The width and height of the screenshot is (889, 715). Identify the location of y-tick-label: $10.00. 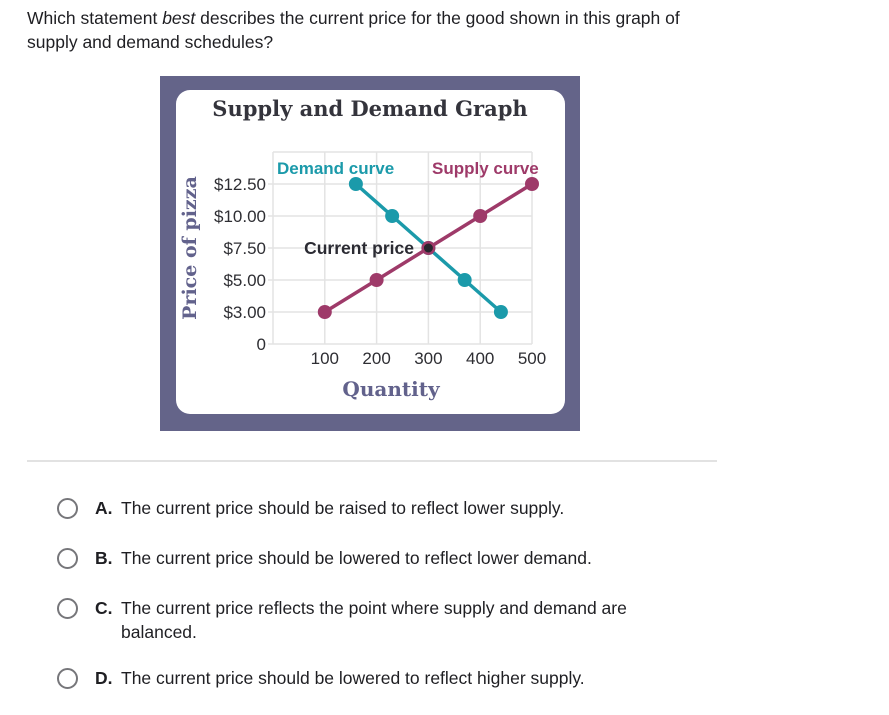
(240, 216).